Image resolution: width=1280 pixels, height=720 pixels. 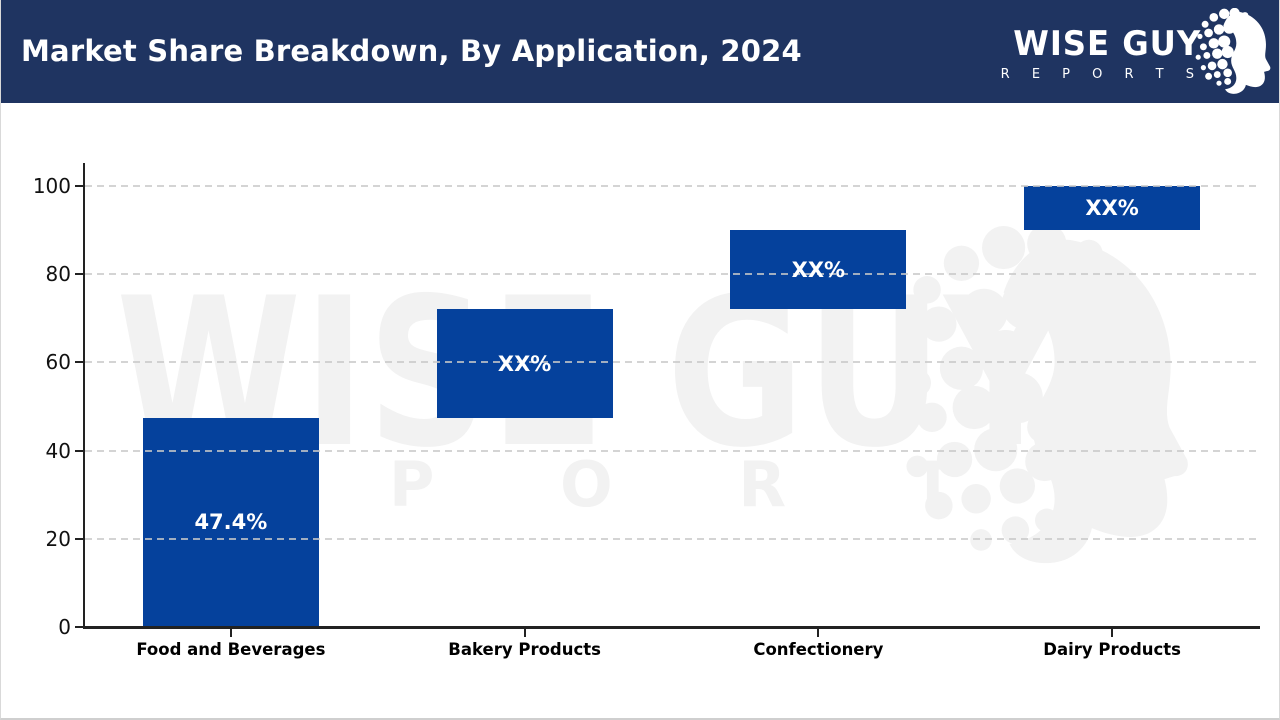 I want to click on x-category-label: Dairy Products, so click(x=1112, y=649).